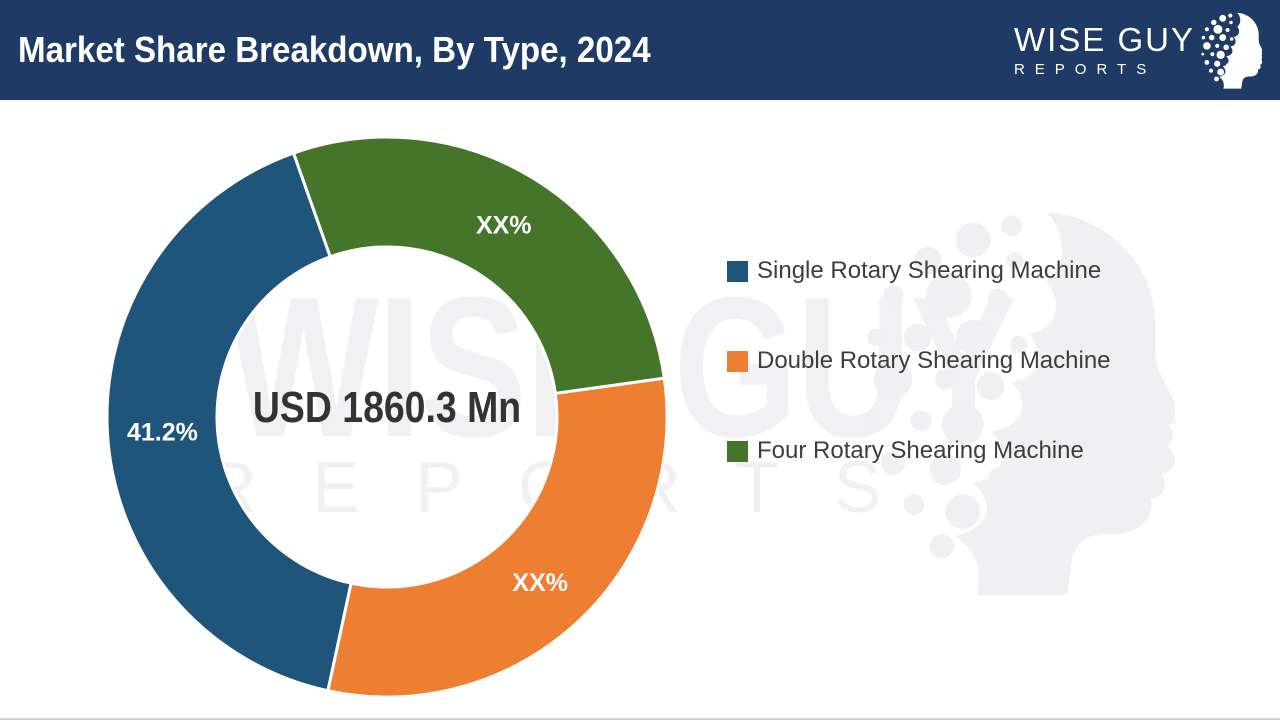 This screenshot has width=1280, height=720. I want to click on legend-label: Single Rotary Shearing Machine, so click(929, 270).